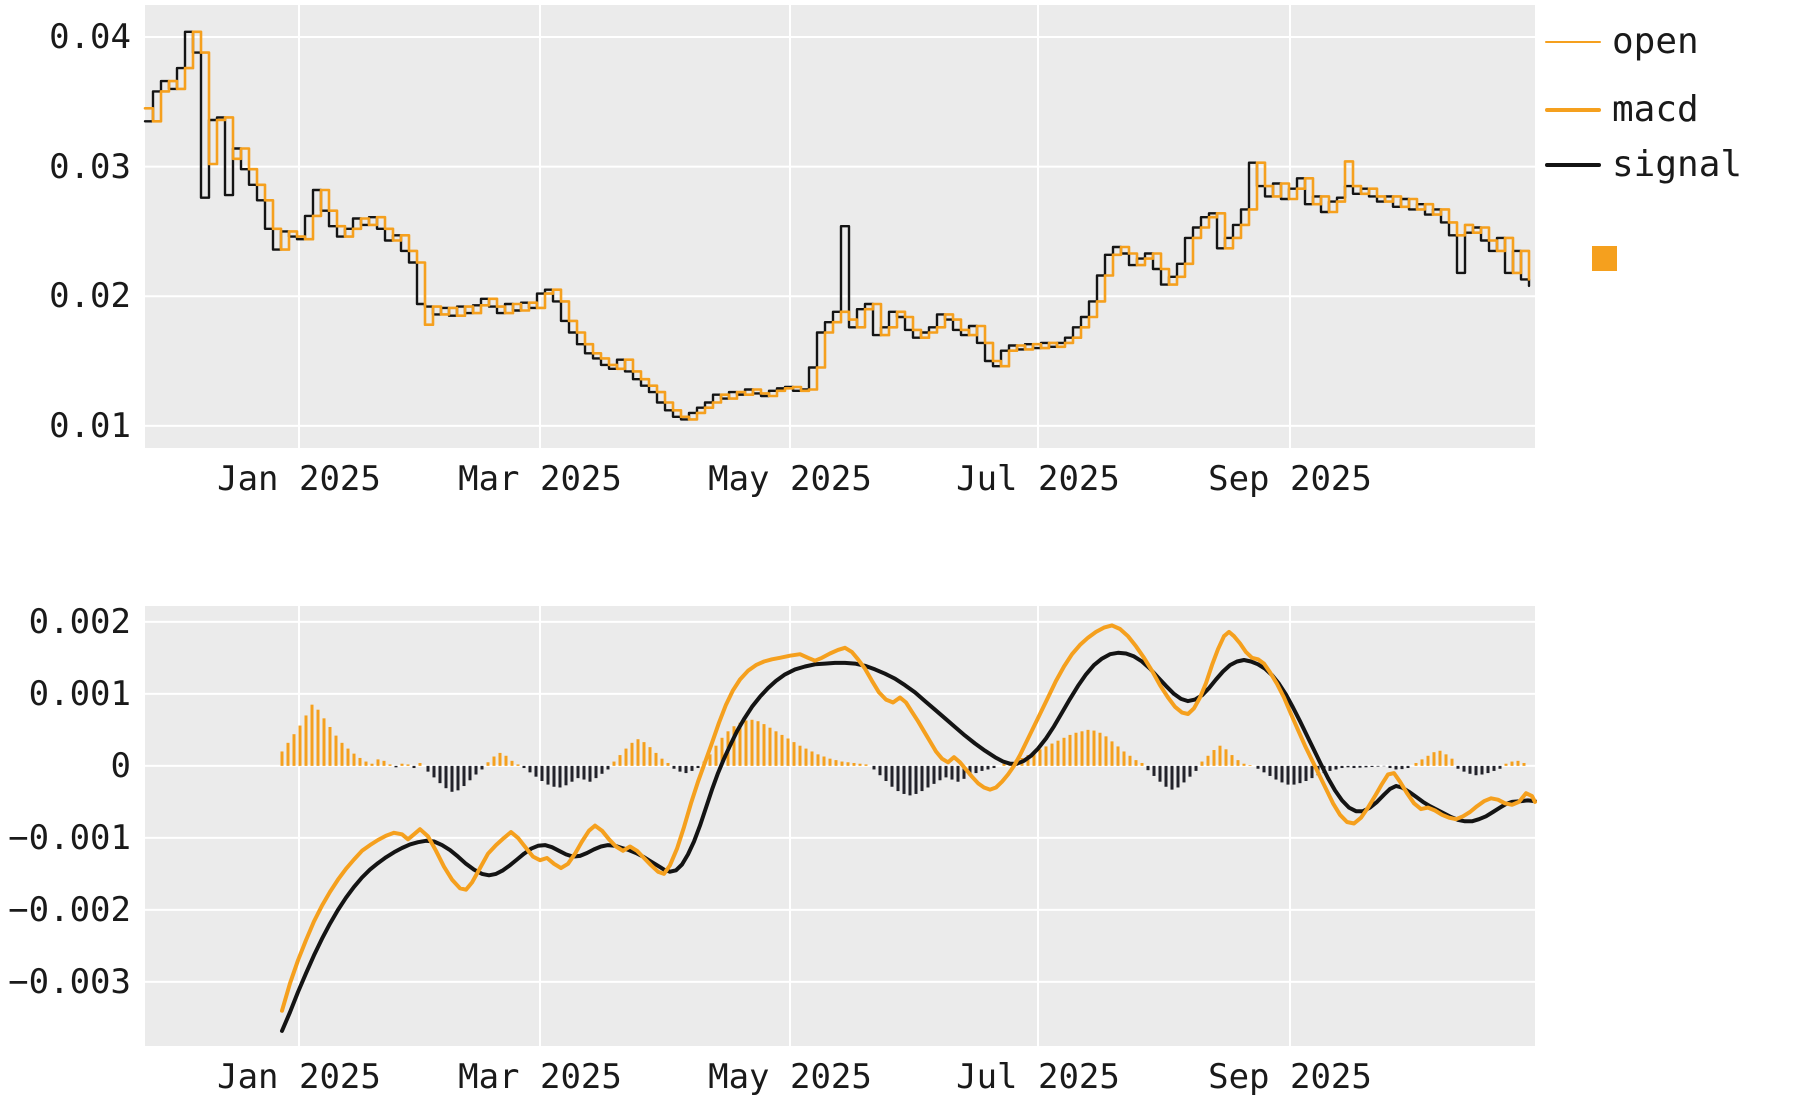 The width and height of the screenshot is (1800, 1100). Describe the element at coordinates (90, 167) in the screenshot. I see `price-ytick-label: 0.03` at that location.